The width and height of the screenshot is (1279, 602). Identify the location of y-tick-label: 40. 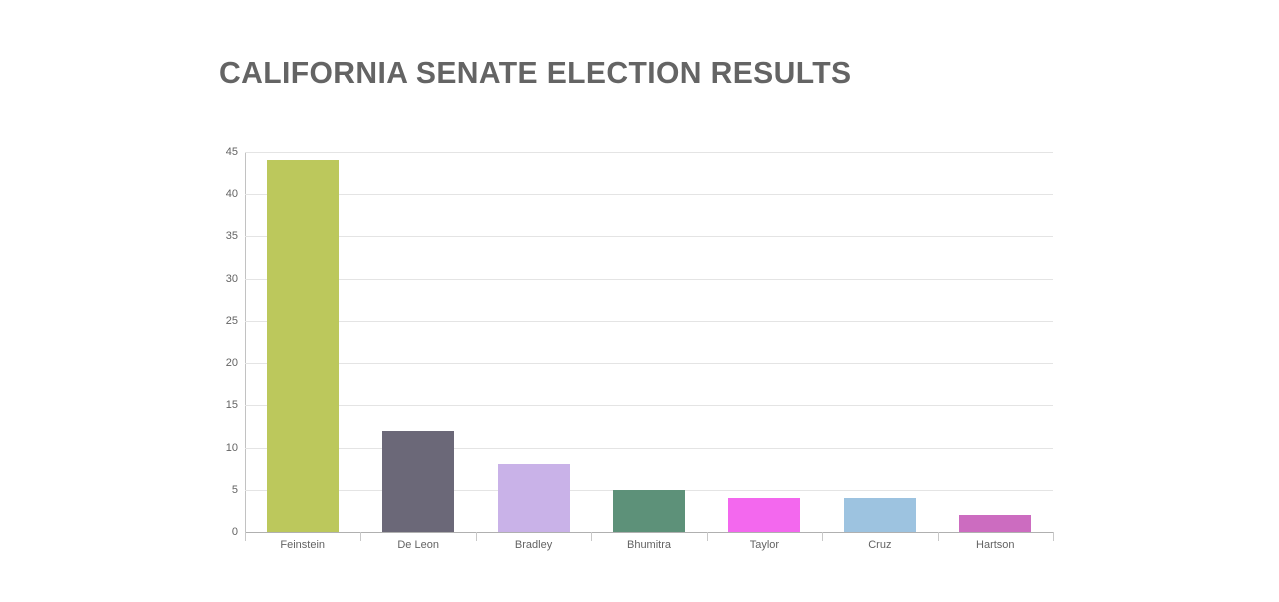
(231, 194).